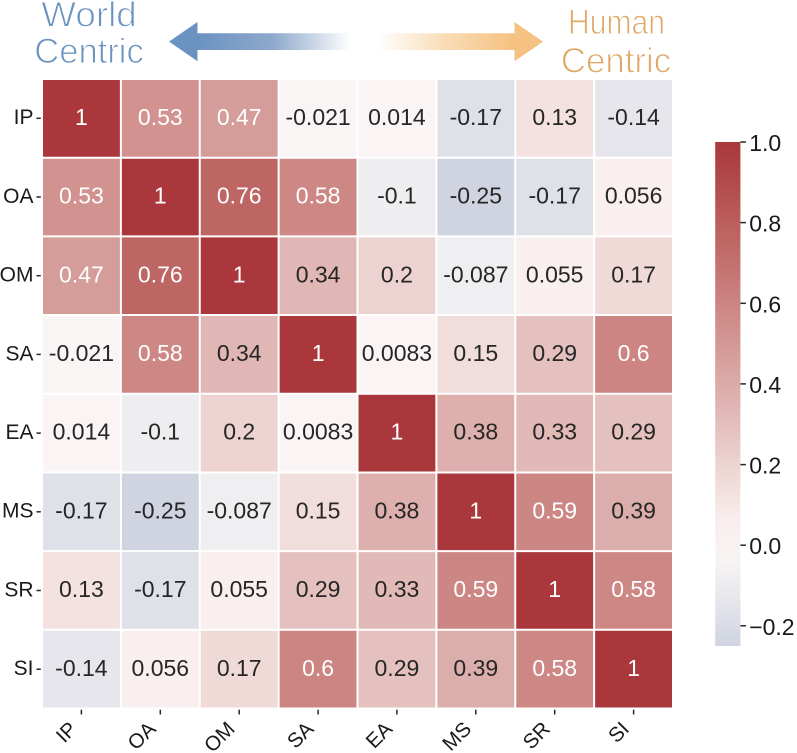  I want to click on svg-text: 0.4, so click(765, 385).